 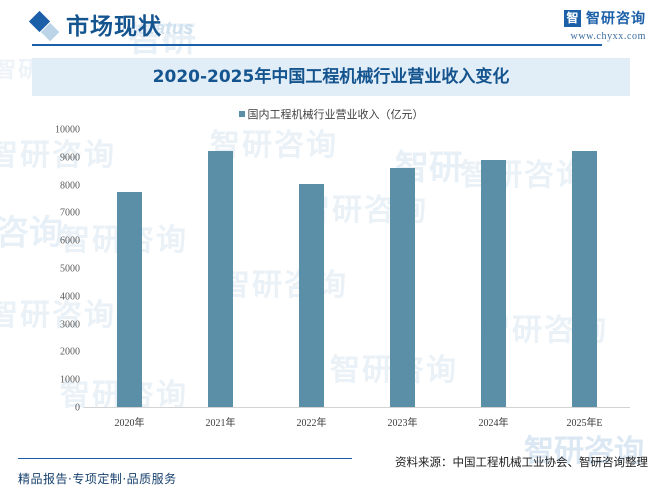 I want to click on x-axis: 2020年 2021年 2022年 2023年 2024年 2025年E, so click(x=357, y=424).